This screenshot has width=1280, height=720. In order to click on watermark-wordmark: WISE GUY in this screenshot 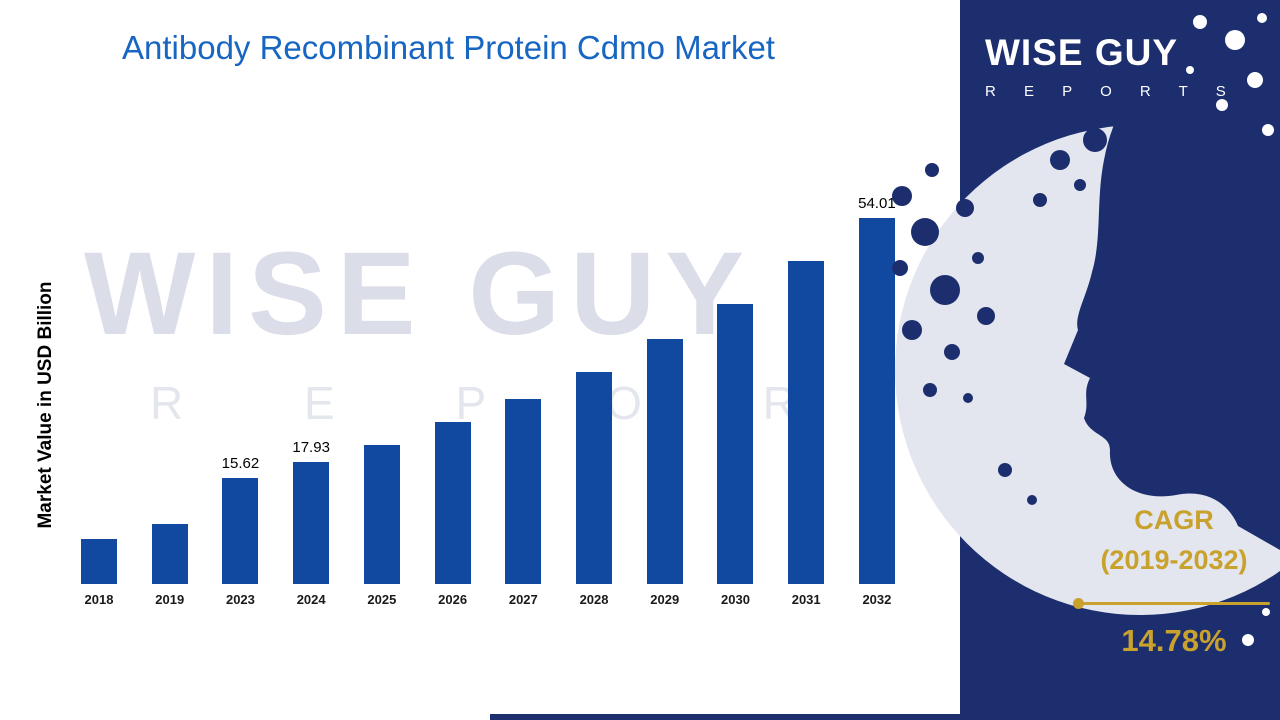, I will do `click(419, 294)`.